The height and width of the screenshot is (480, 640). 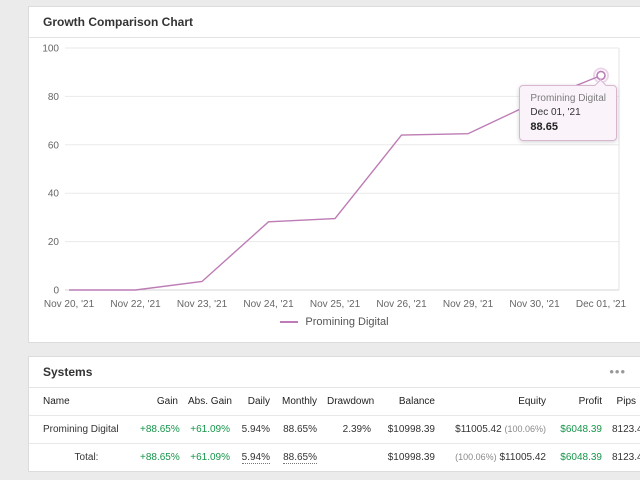 I want to click on svg-text: 40, so click(x=54, y=194).